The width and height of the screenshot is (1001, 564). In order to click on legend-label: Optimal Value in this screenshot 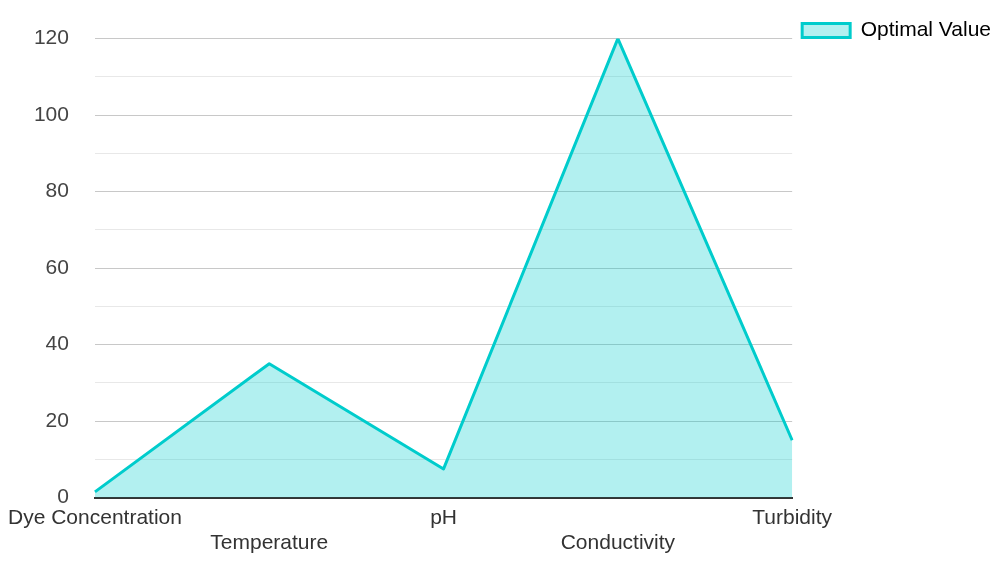, I will do `click(926, 29)`.